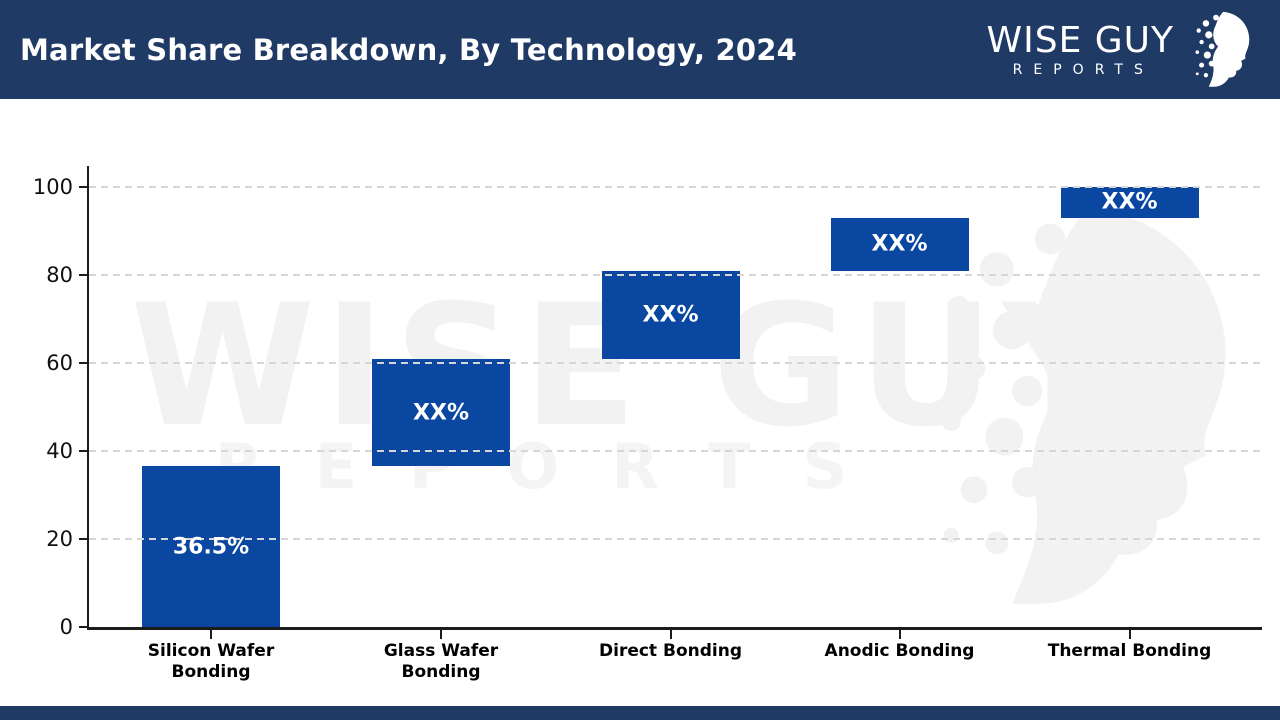 The height and width of the screenshot is (720, 1280). I want to click on y-tick-label: 20, so click(59, 539).